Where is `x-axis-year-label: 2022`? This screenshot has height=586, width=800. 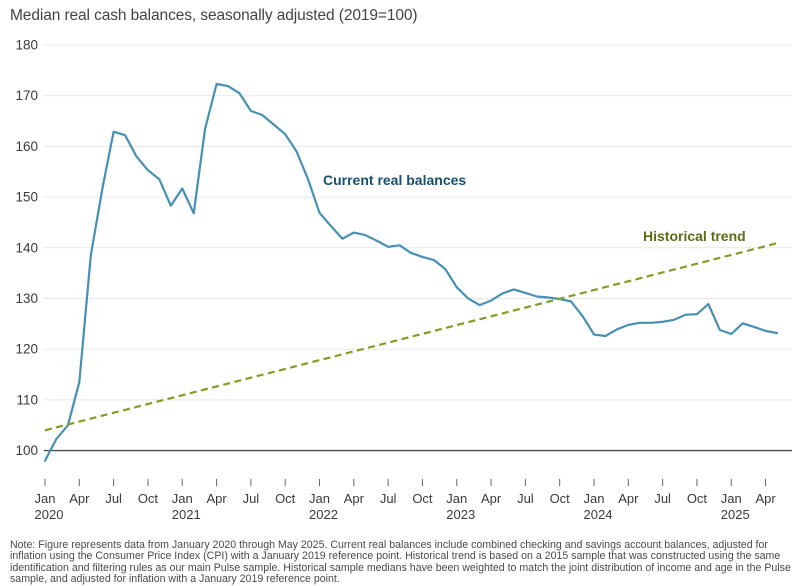 x-axis-year-label: 2022 is located at coordinates (323, 514).